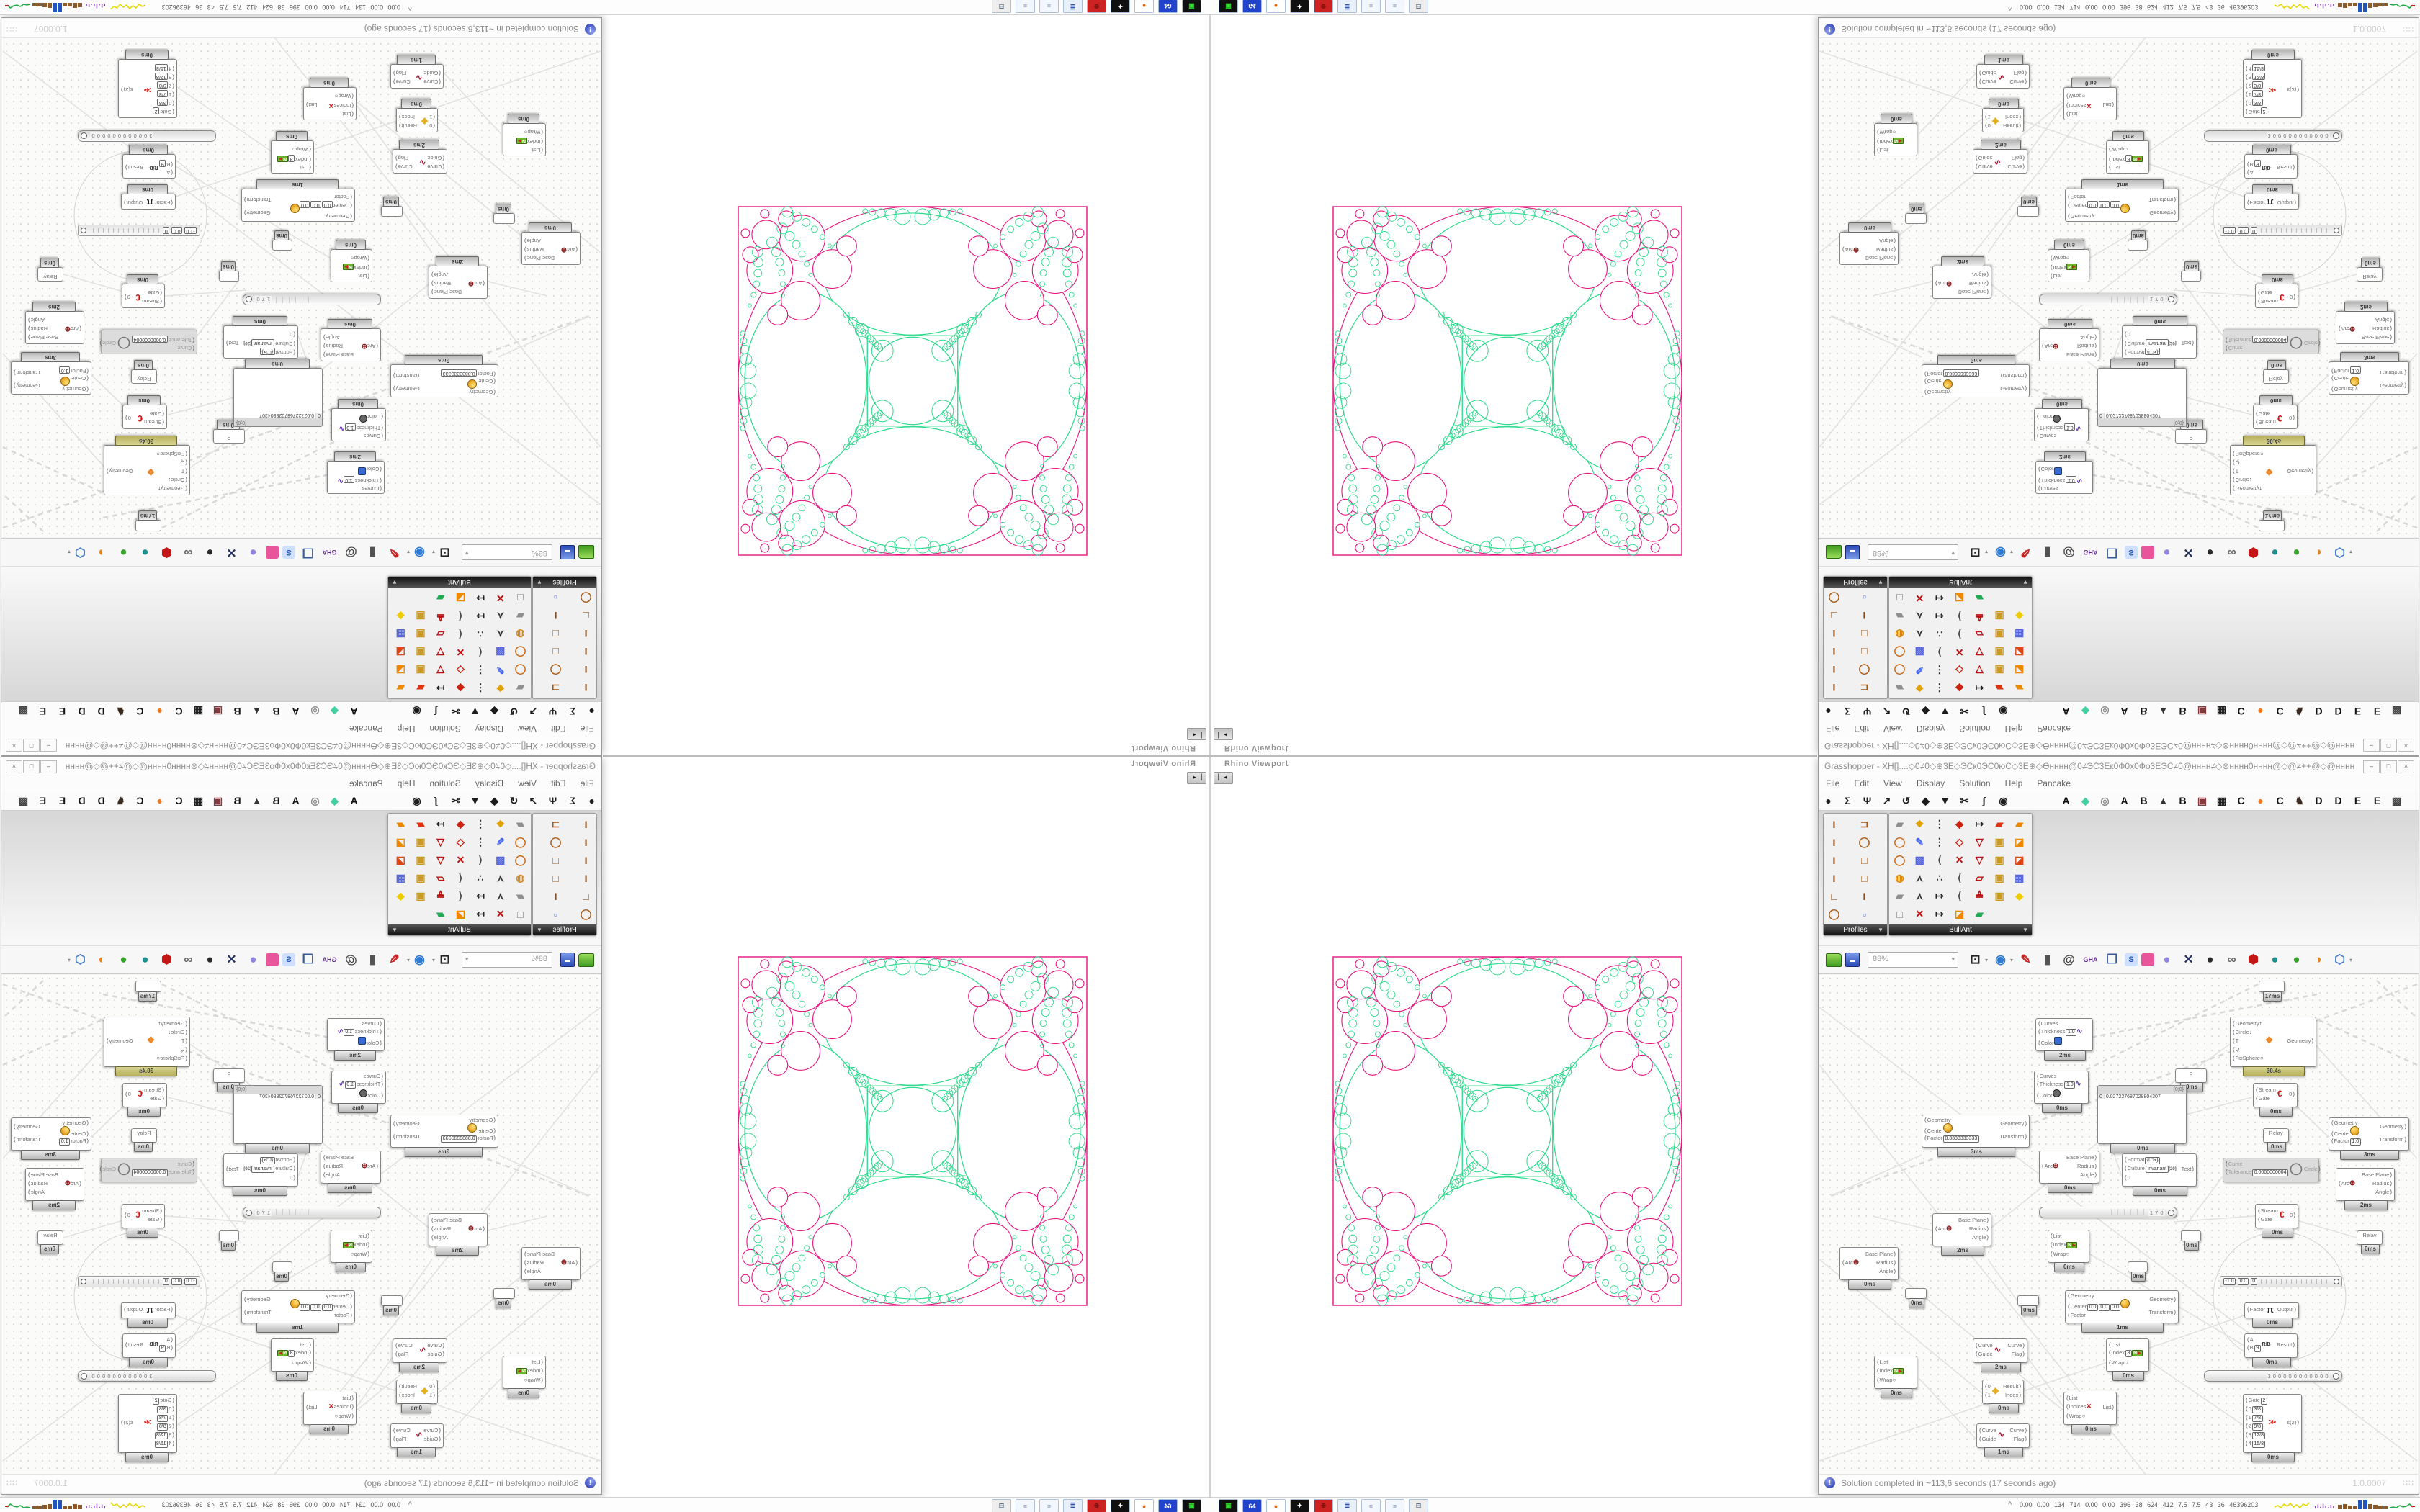  What do you see at coordinates (2256, 85) in the screenshot?
I see `input-param: 29/8` at bounding box center [2256, 85].